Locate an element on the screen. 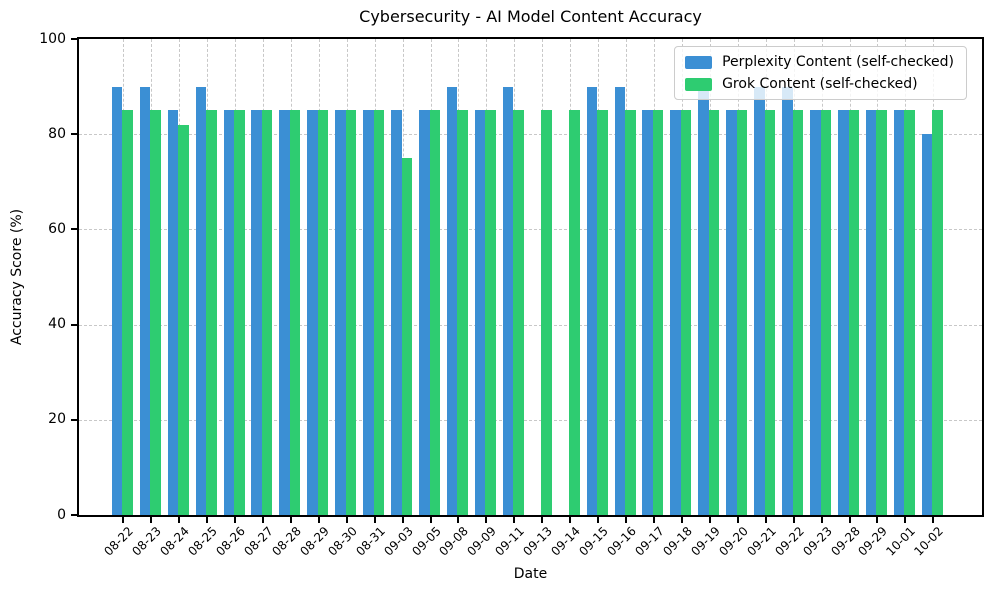 The height and width of the screenshot is (600, 1000). y-tick-label-0: 0 is located at coordinates (61, 514).